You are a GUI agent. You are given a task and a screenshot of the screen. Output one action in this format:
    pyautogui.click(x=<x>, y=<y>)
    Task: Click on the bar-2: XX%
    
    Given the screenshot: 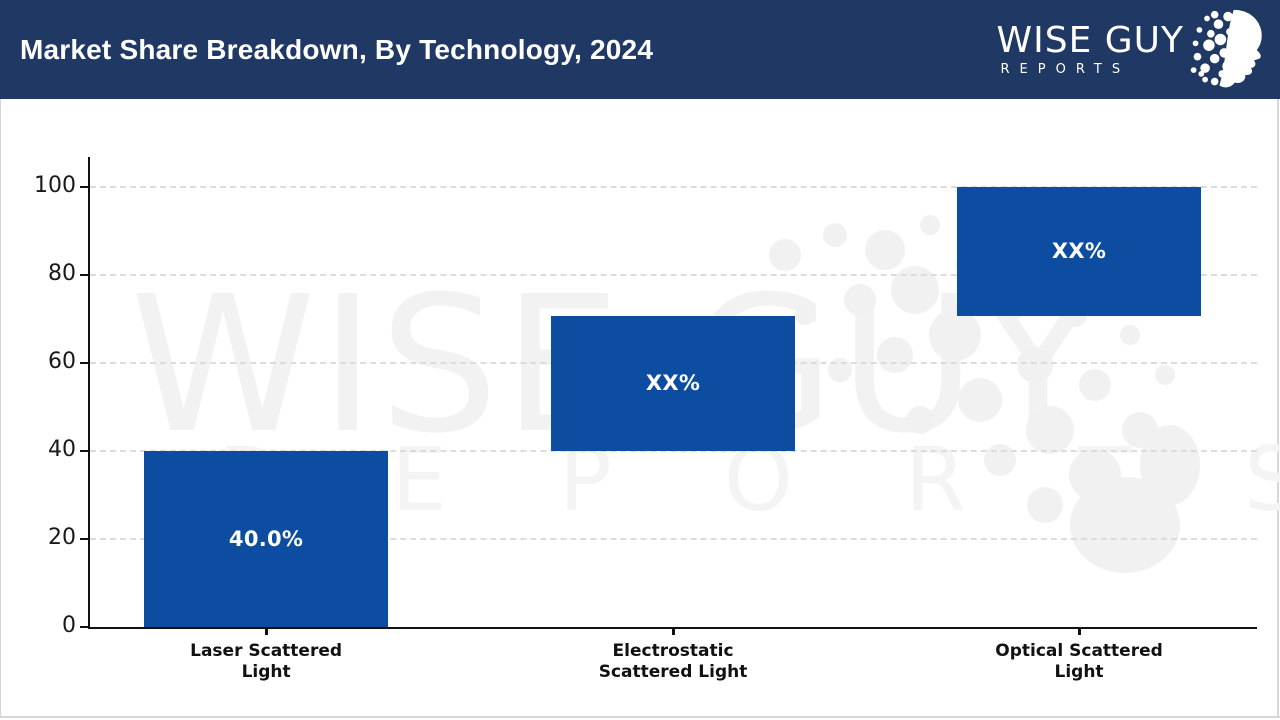 What is the action you would take?
    pyautogui.click(x=673, y=383)
    